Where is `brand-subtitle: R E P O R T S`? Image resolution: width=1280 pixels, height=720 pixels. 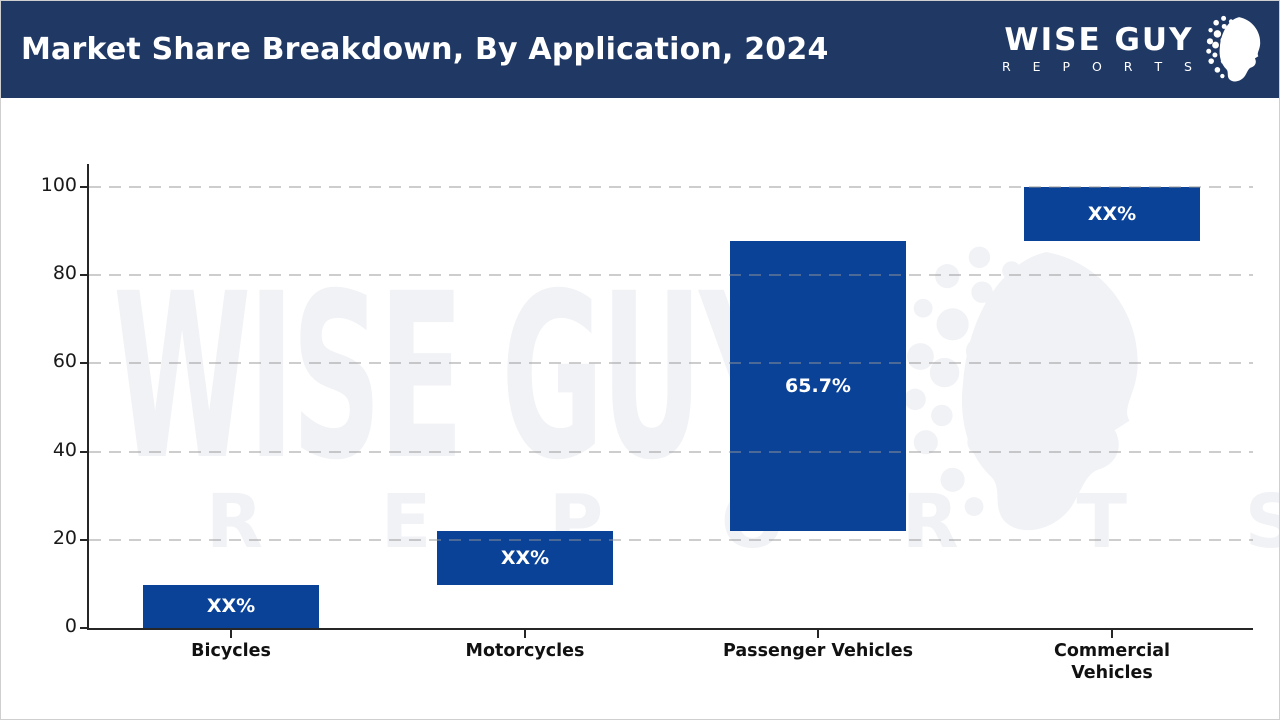
brand-subtitle: R E P O R T S is located at coordinates (1101, 66).